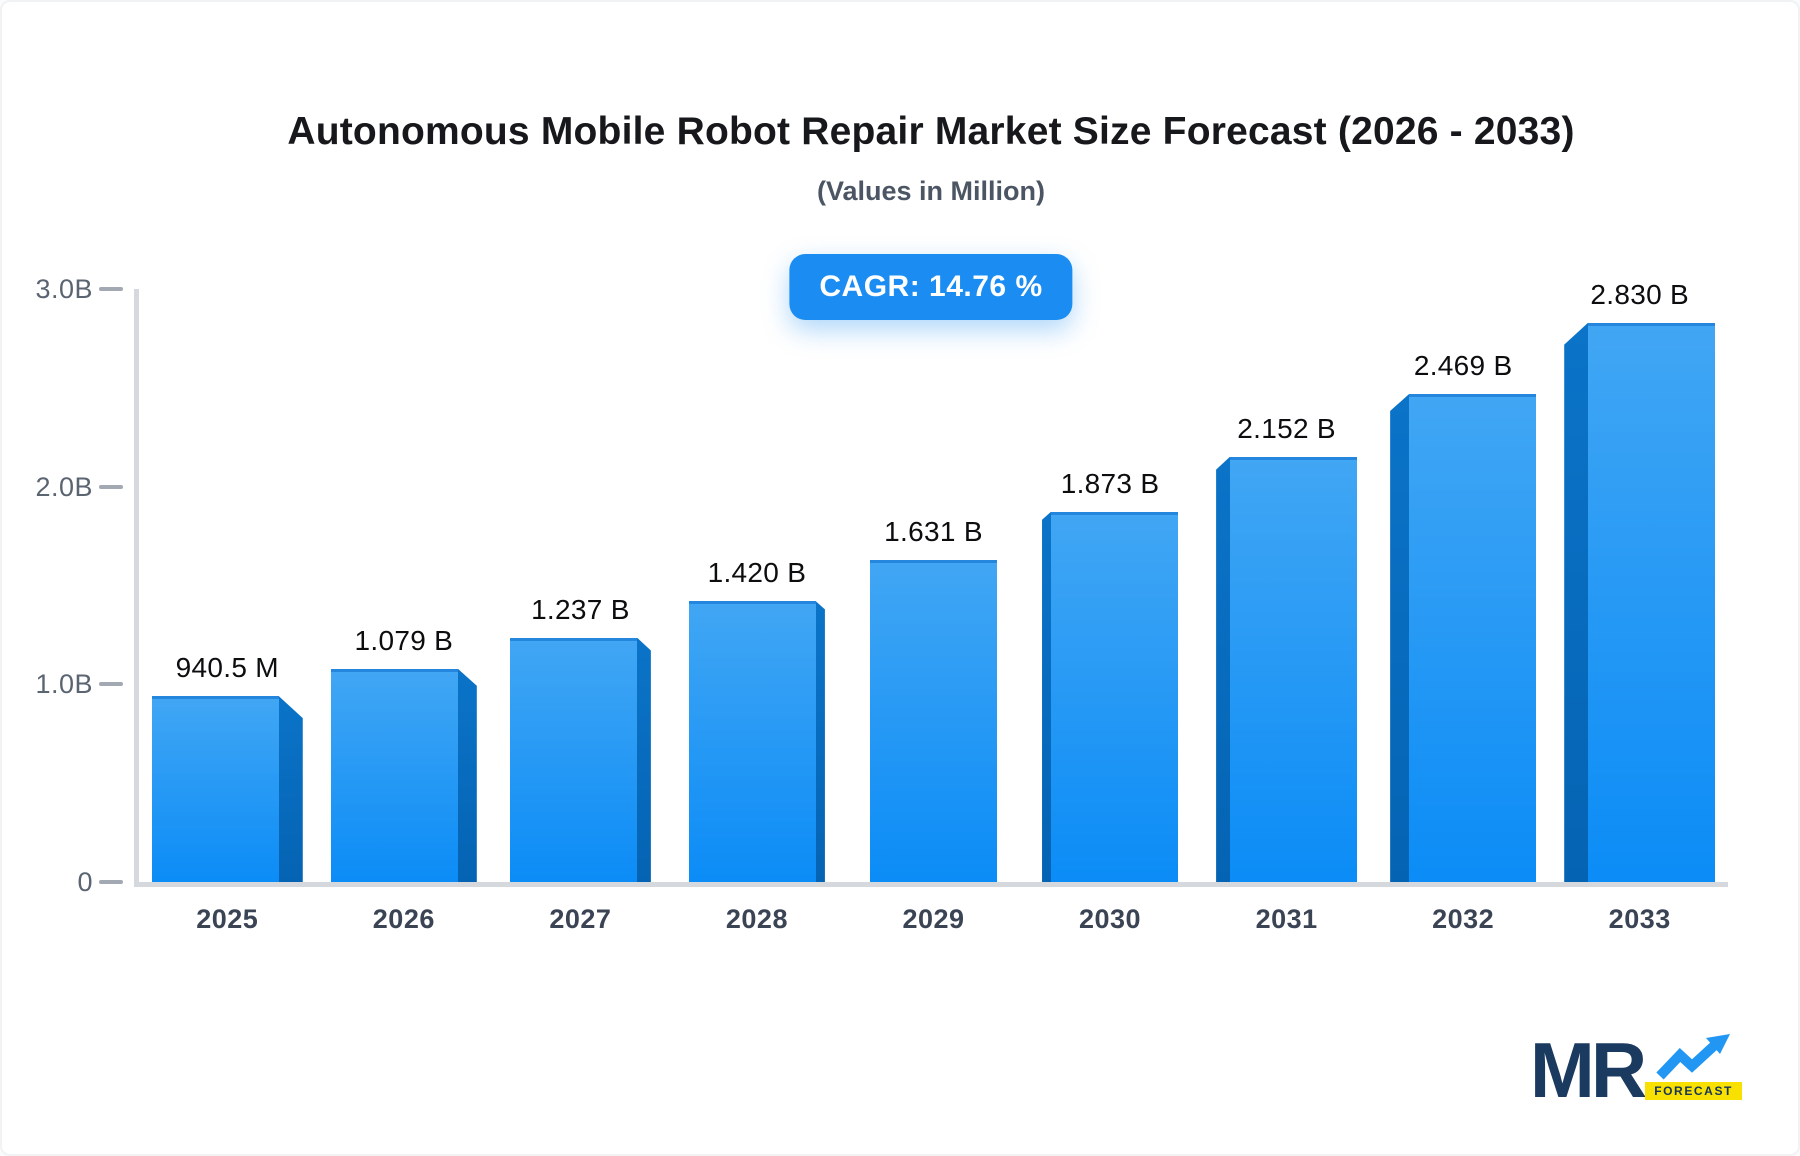 Image resolution: width=1800 pixels, height=1156 pixels. Describe the element at coordinates (931, 287) in the screenshot. I see `cagr-badge: CAGR: 14.76 %` at that location.